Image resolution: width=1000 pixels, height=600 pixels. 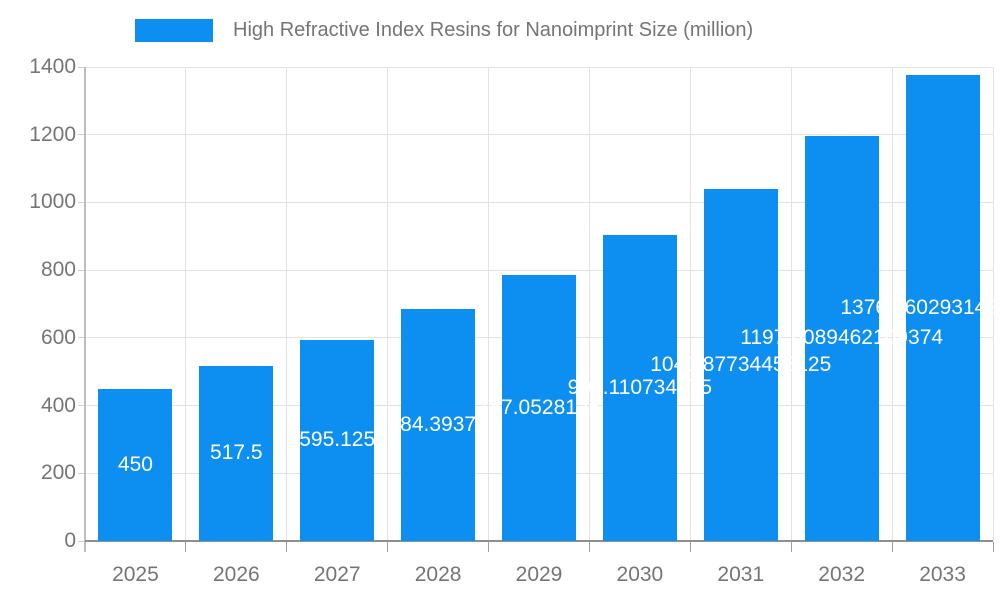 I want to click on bar-2028, so click(x=438, y=425).